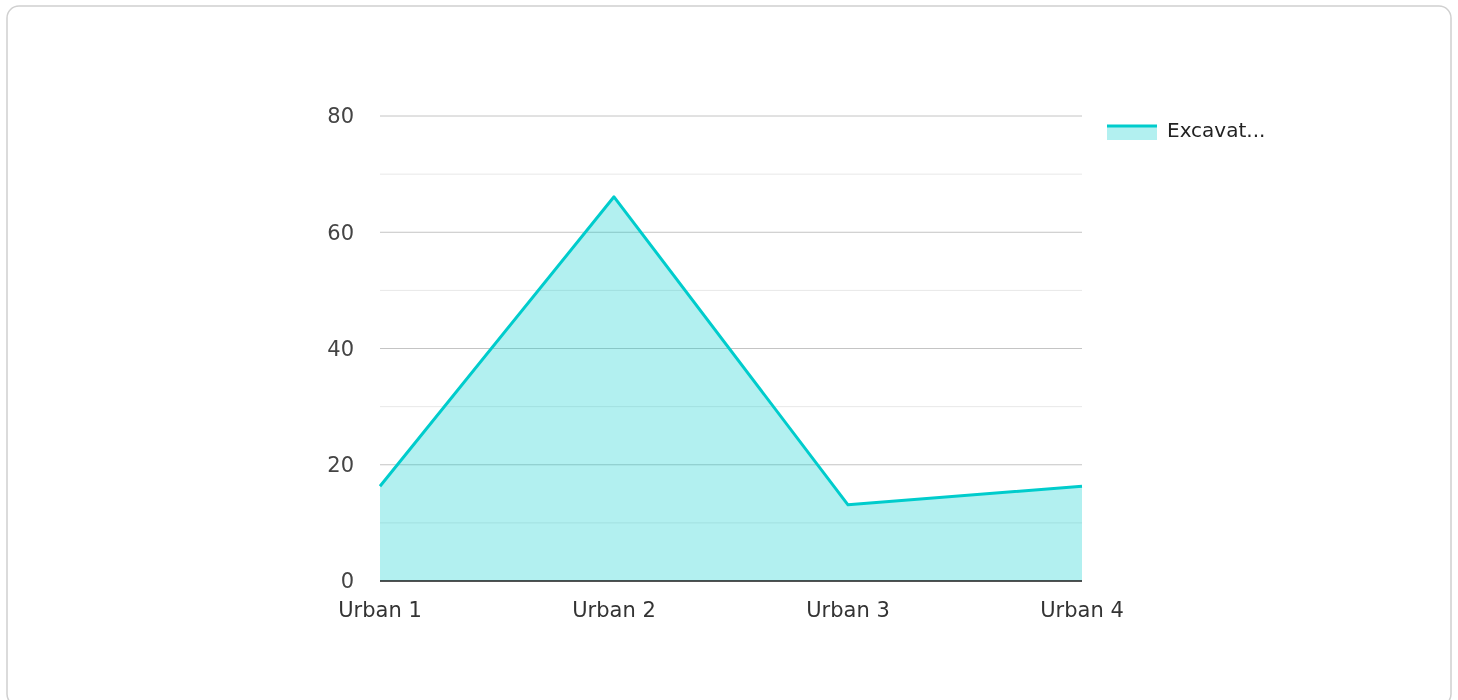 The height and width of the screenshot is (700, 1458). What do you see at coordinates (340, 465) in the screenshot?
I see `y-tick-label: 20` at bounding box center [340, 465].